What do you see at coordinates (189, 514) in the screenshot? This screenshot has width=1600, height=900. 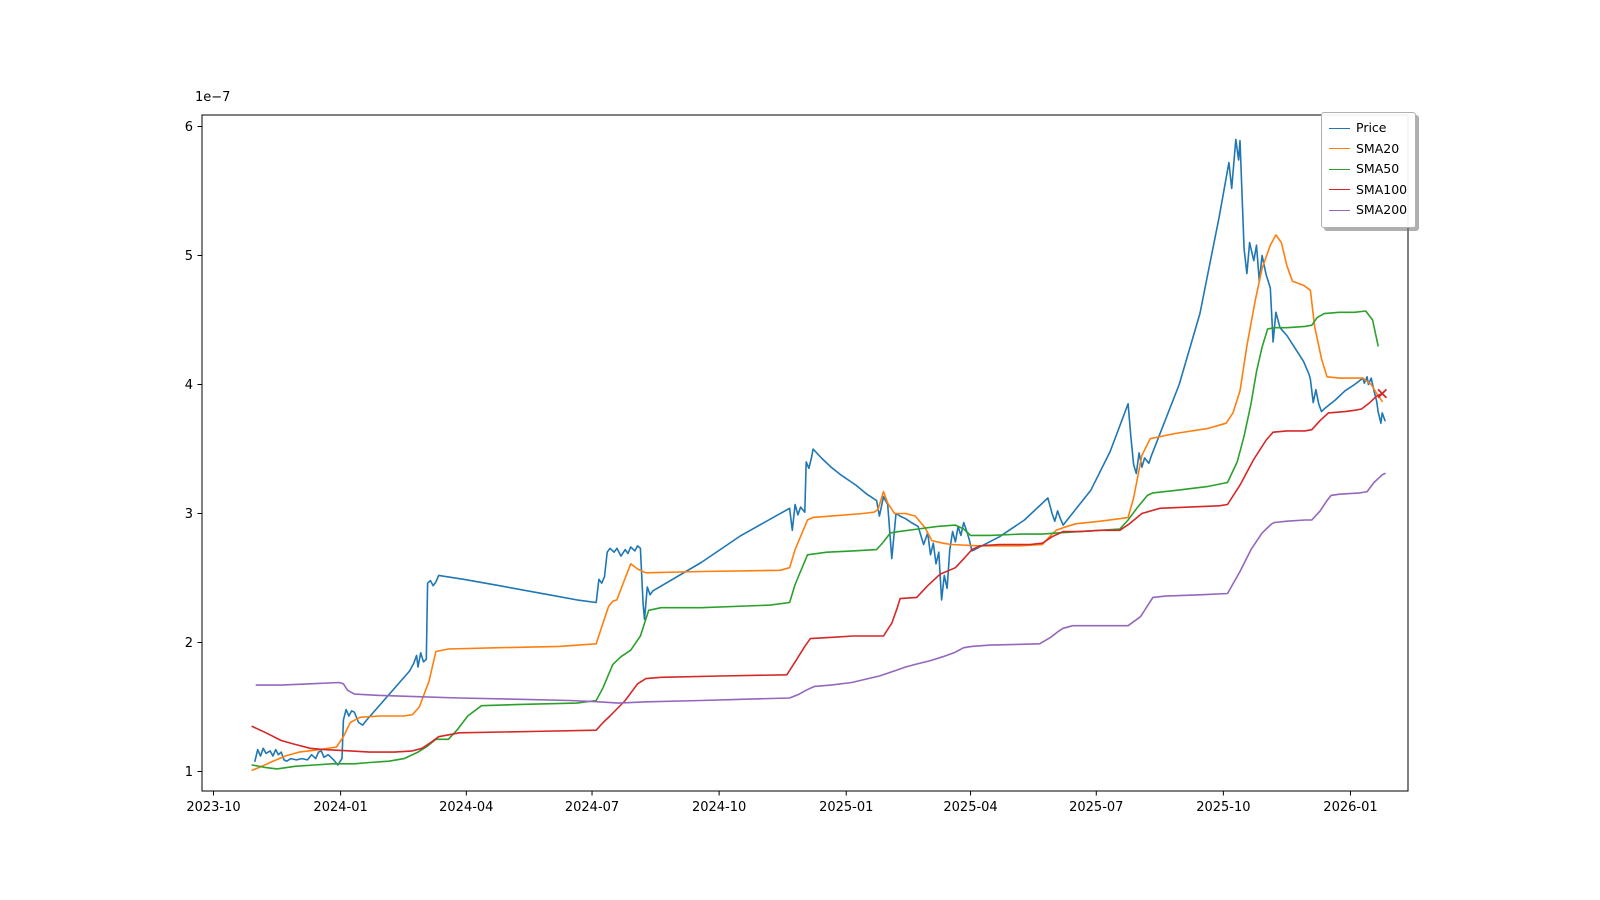 I see `y-tick-label: 3` at bounding box center [189, 514].